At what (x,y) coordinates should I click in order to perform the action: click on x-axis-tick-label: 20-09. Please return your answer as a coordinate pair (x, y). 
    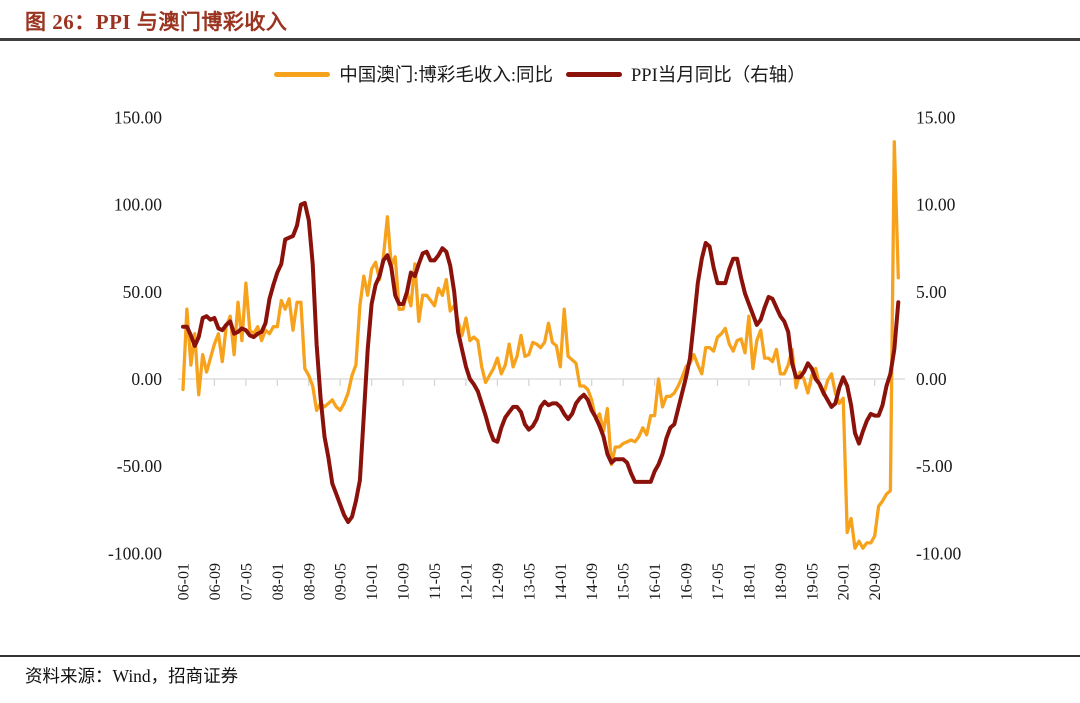
    Looking at the image, I should click on (875, 581).